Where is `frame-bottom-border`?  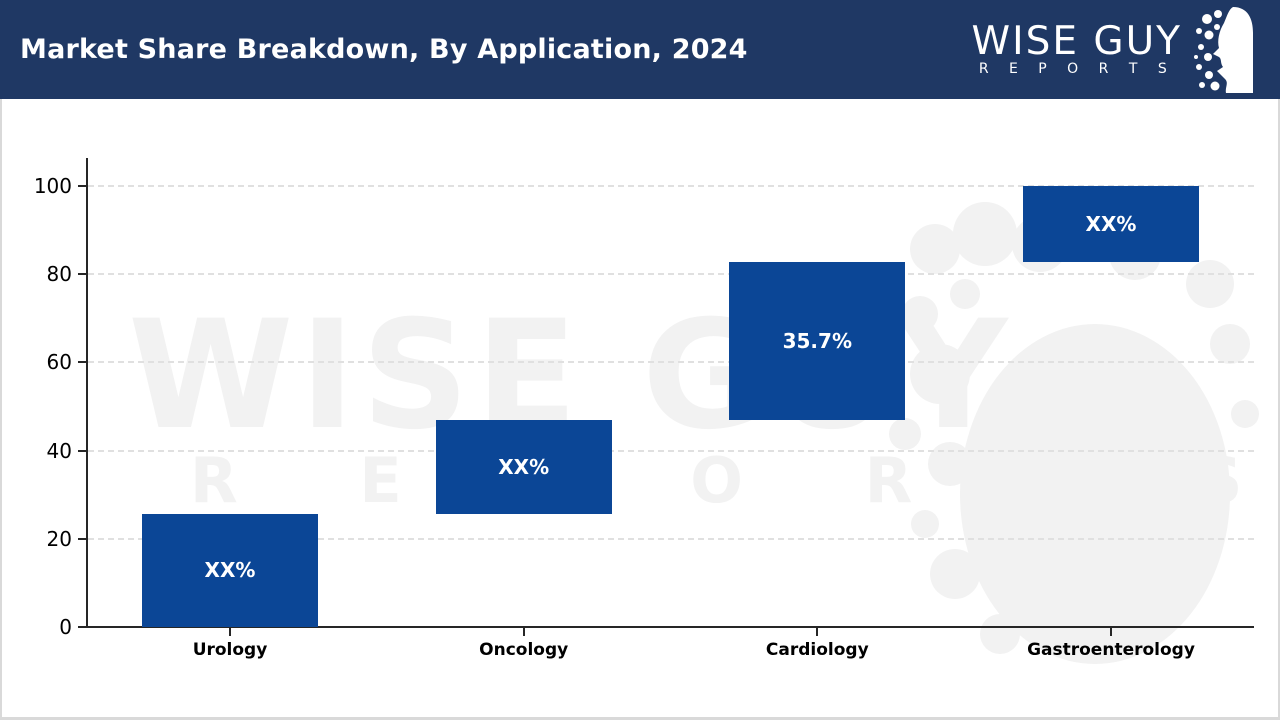 frame-bottom-border is located at coordinates (640, 718).